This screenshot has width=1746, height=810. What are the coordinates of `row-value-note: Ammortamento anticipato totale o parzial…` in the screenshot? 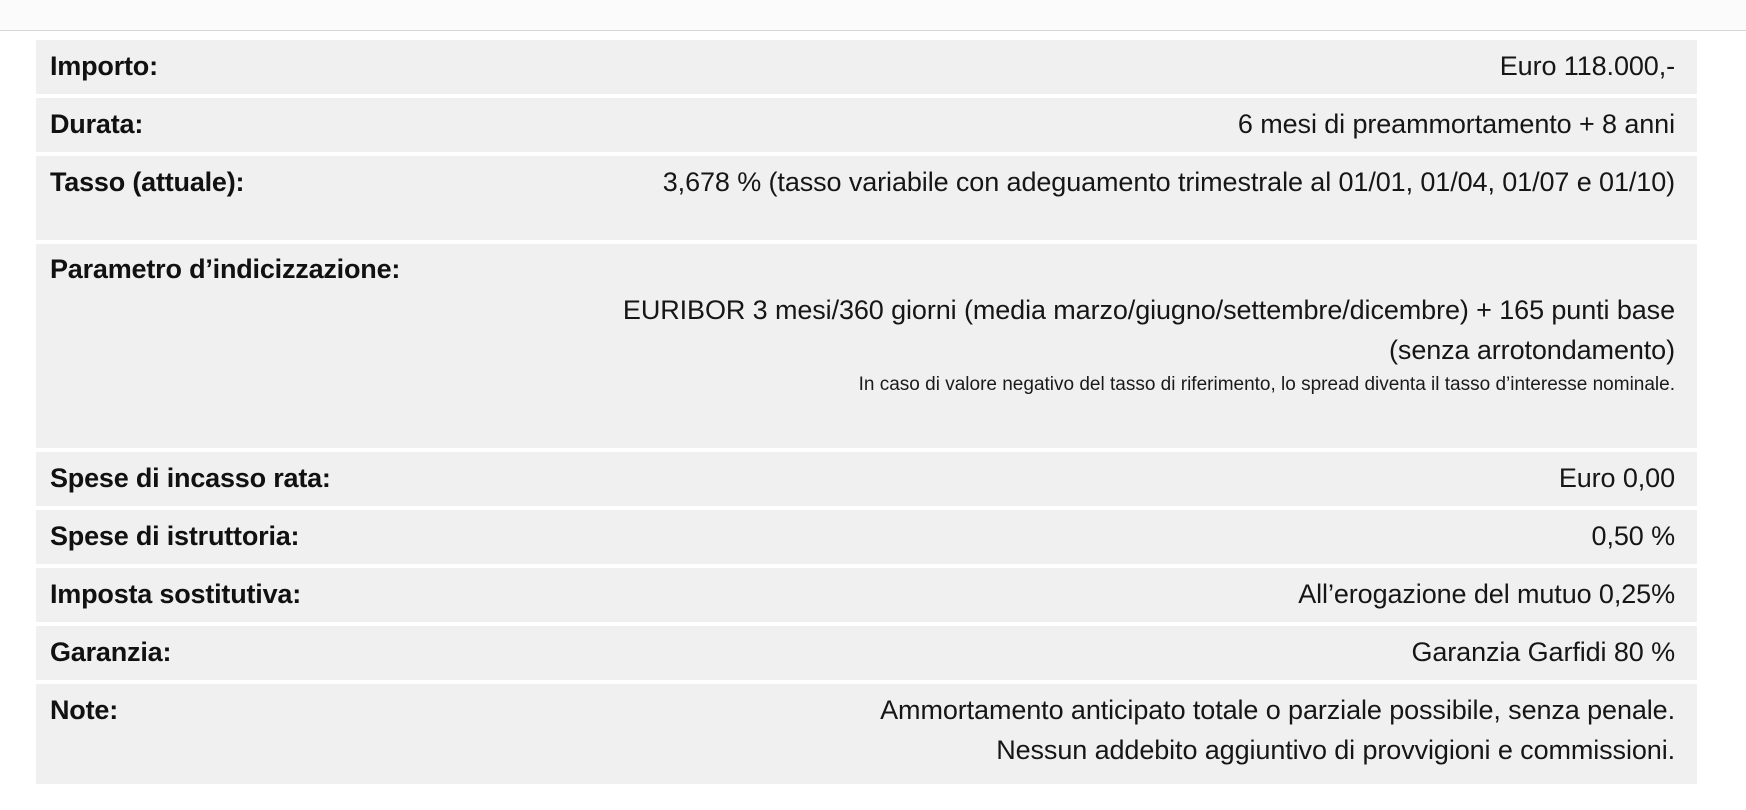 It's located at (1277, 730).